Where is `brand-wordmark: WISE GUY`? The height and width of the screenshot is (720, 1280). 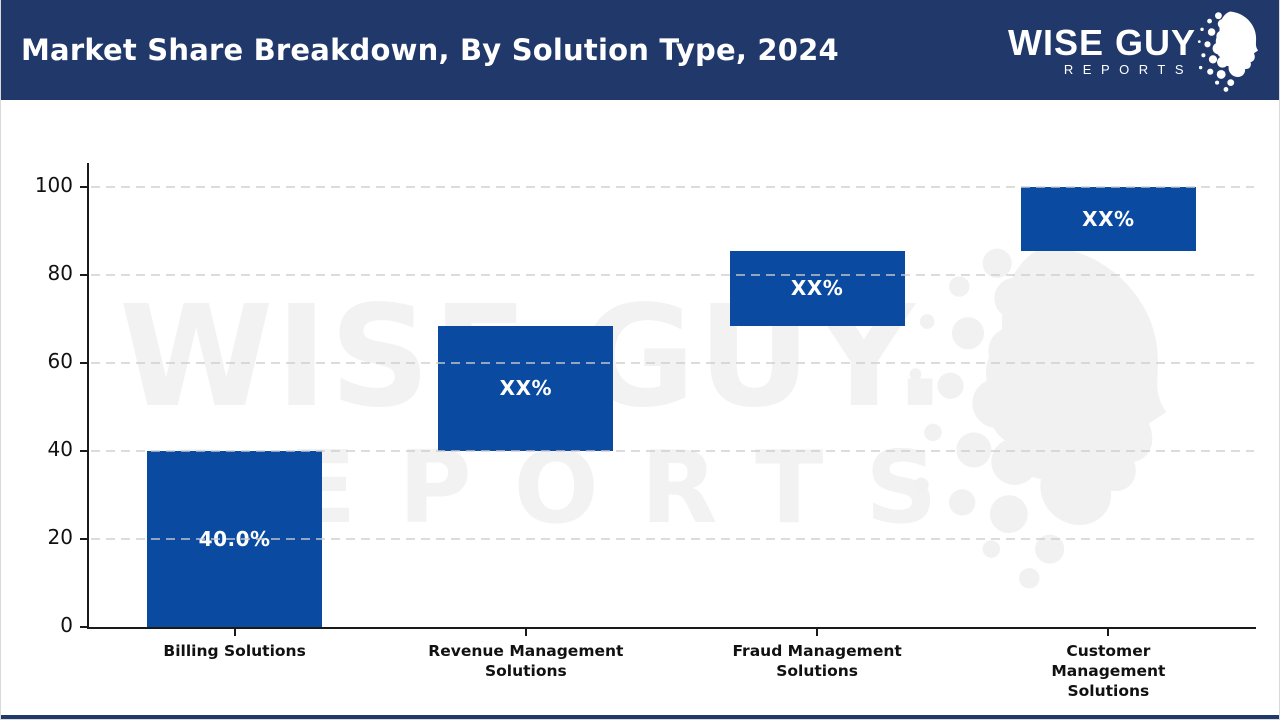
brand-wordmark: WISE GUY is located at coordinates (1101, 42).